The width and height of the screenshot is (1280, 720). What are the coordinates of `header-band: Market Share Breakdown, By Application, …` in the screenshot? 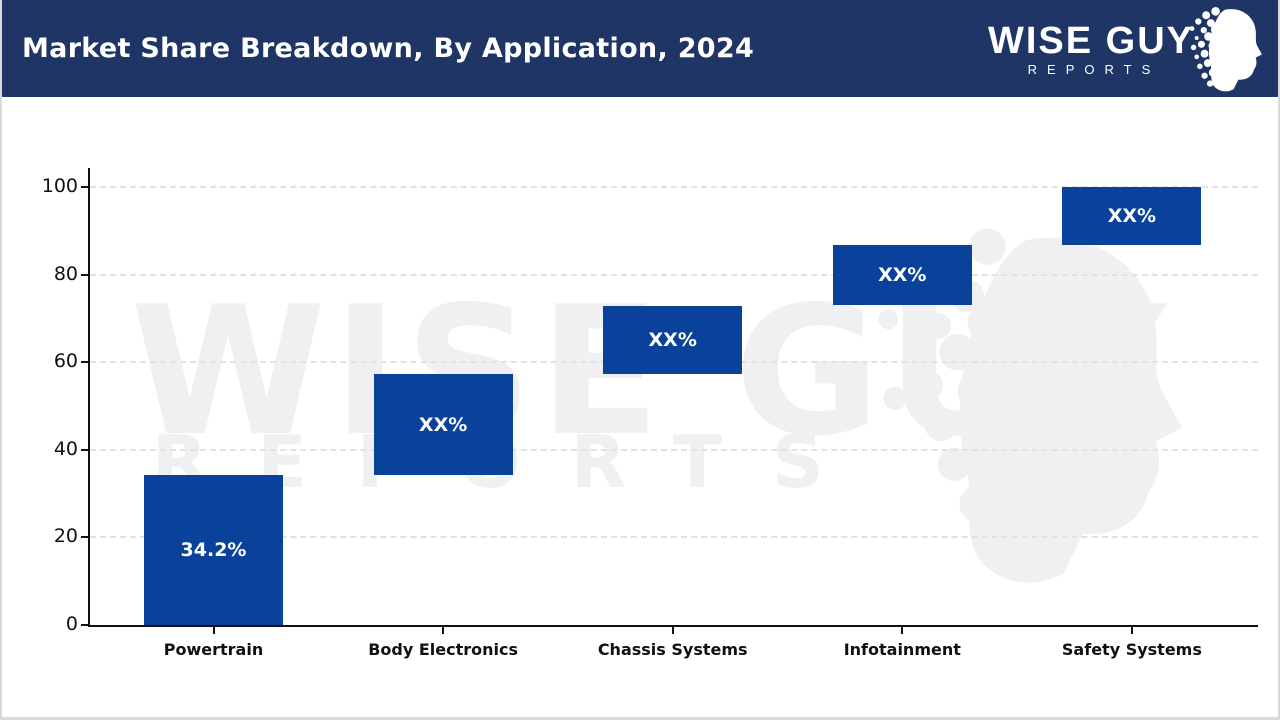 It's located at (640, 48).